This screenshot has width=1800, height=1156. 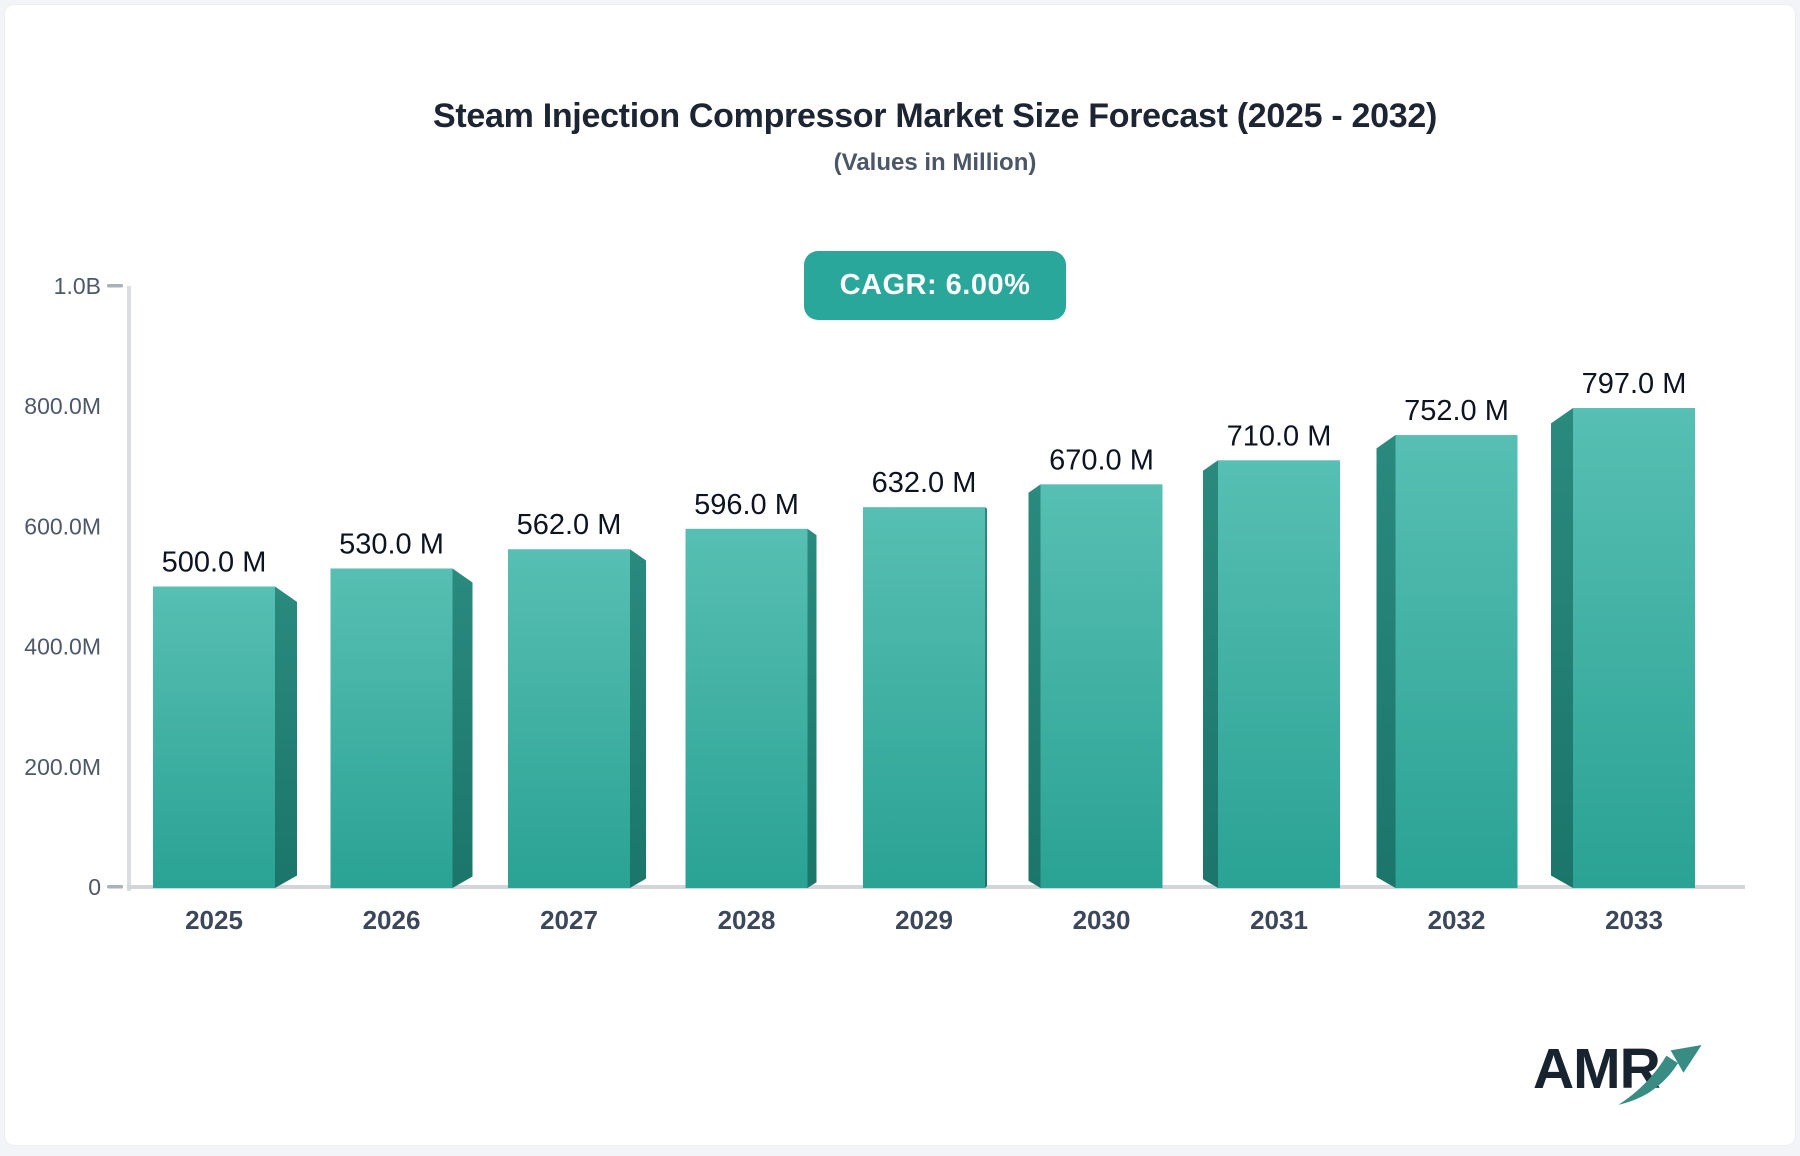 I want to click on y-tick-label-1.0B: 1.0B, so click(x=77, y=286).